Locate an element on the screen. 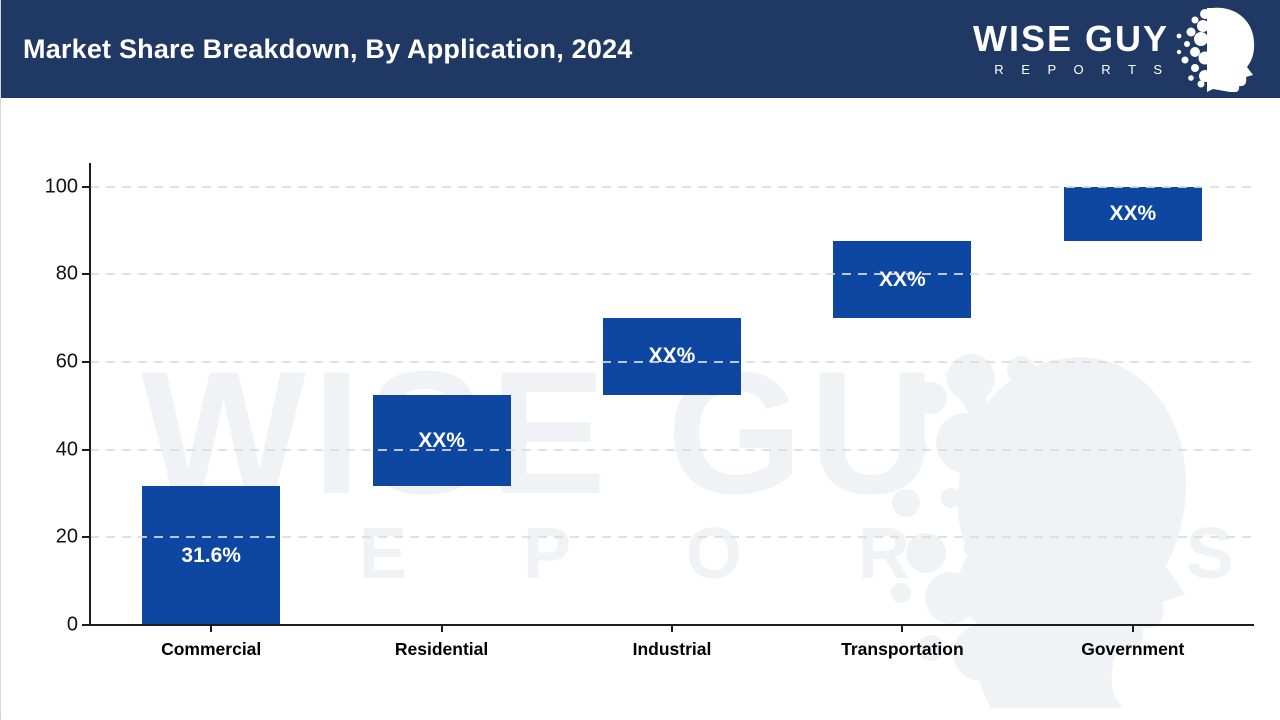 Image resolution: width=1280 pixels, height=720 pixels. x-category-label: Residential is located at coordinates (441, 649).